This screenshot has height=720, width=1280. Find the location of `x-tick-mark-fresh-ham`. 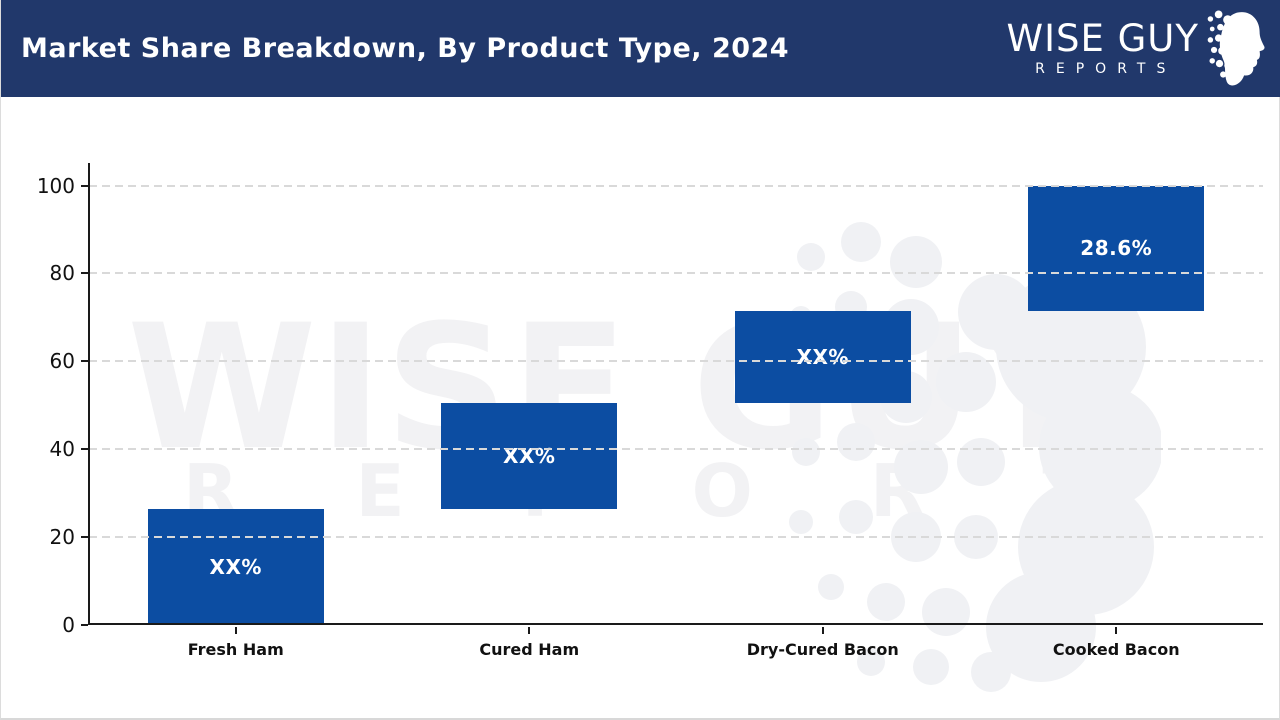

x-tick-mark-fresh-ham is located at coordinates (235, 630).